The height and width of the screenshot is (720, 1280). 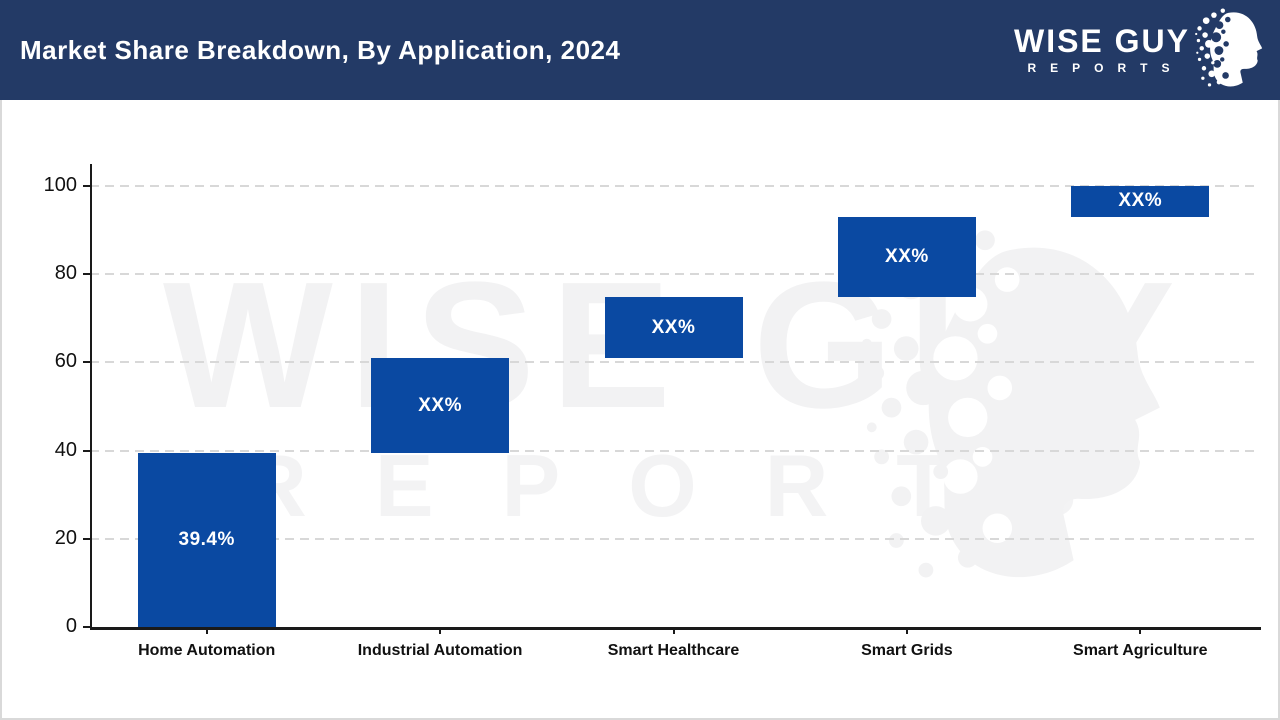 I want to click on x-tick-label-home-automation: Home Automation, so click(x=207, y=650).